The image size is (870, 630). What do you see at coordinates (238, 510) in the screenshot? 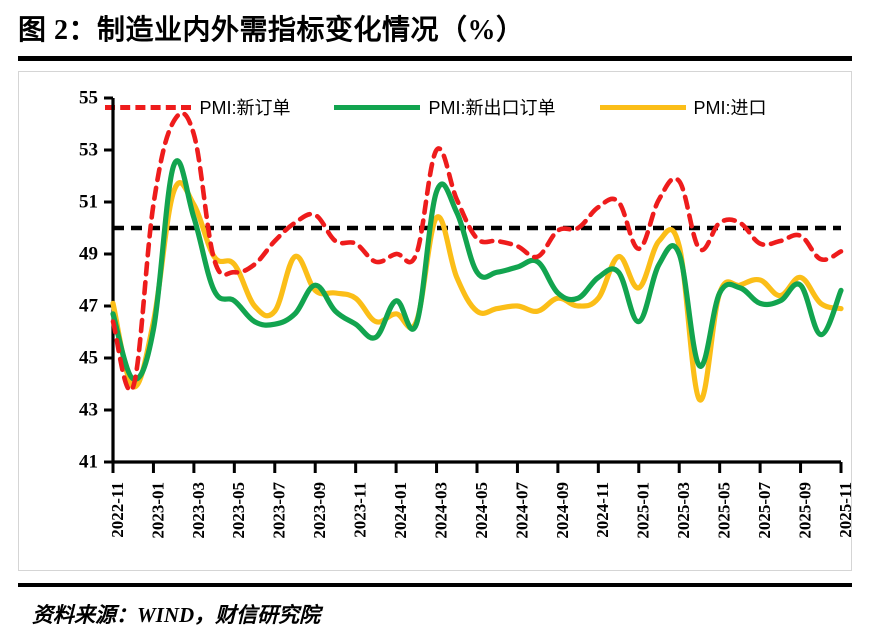
I see `x-tick-label: 2023-05` at bounding box center [238, 510].